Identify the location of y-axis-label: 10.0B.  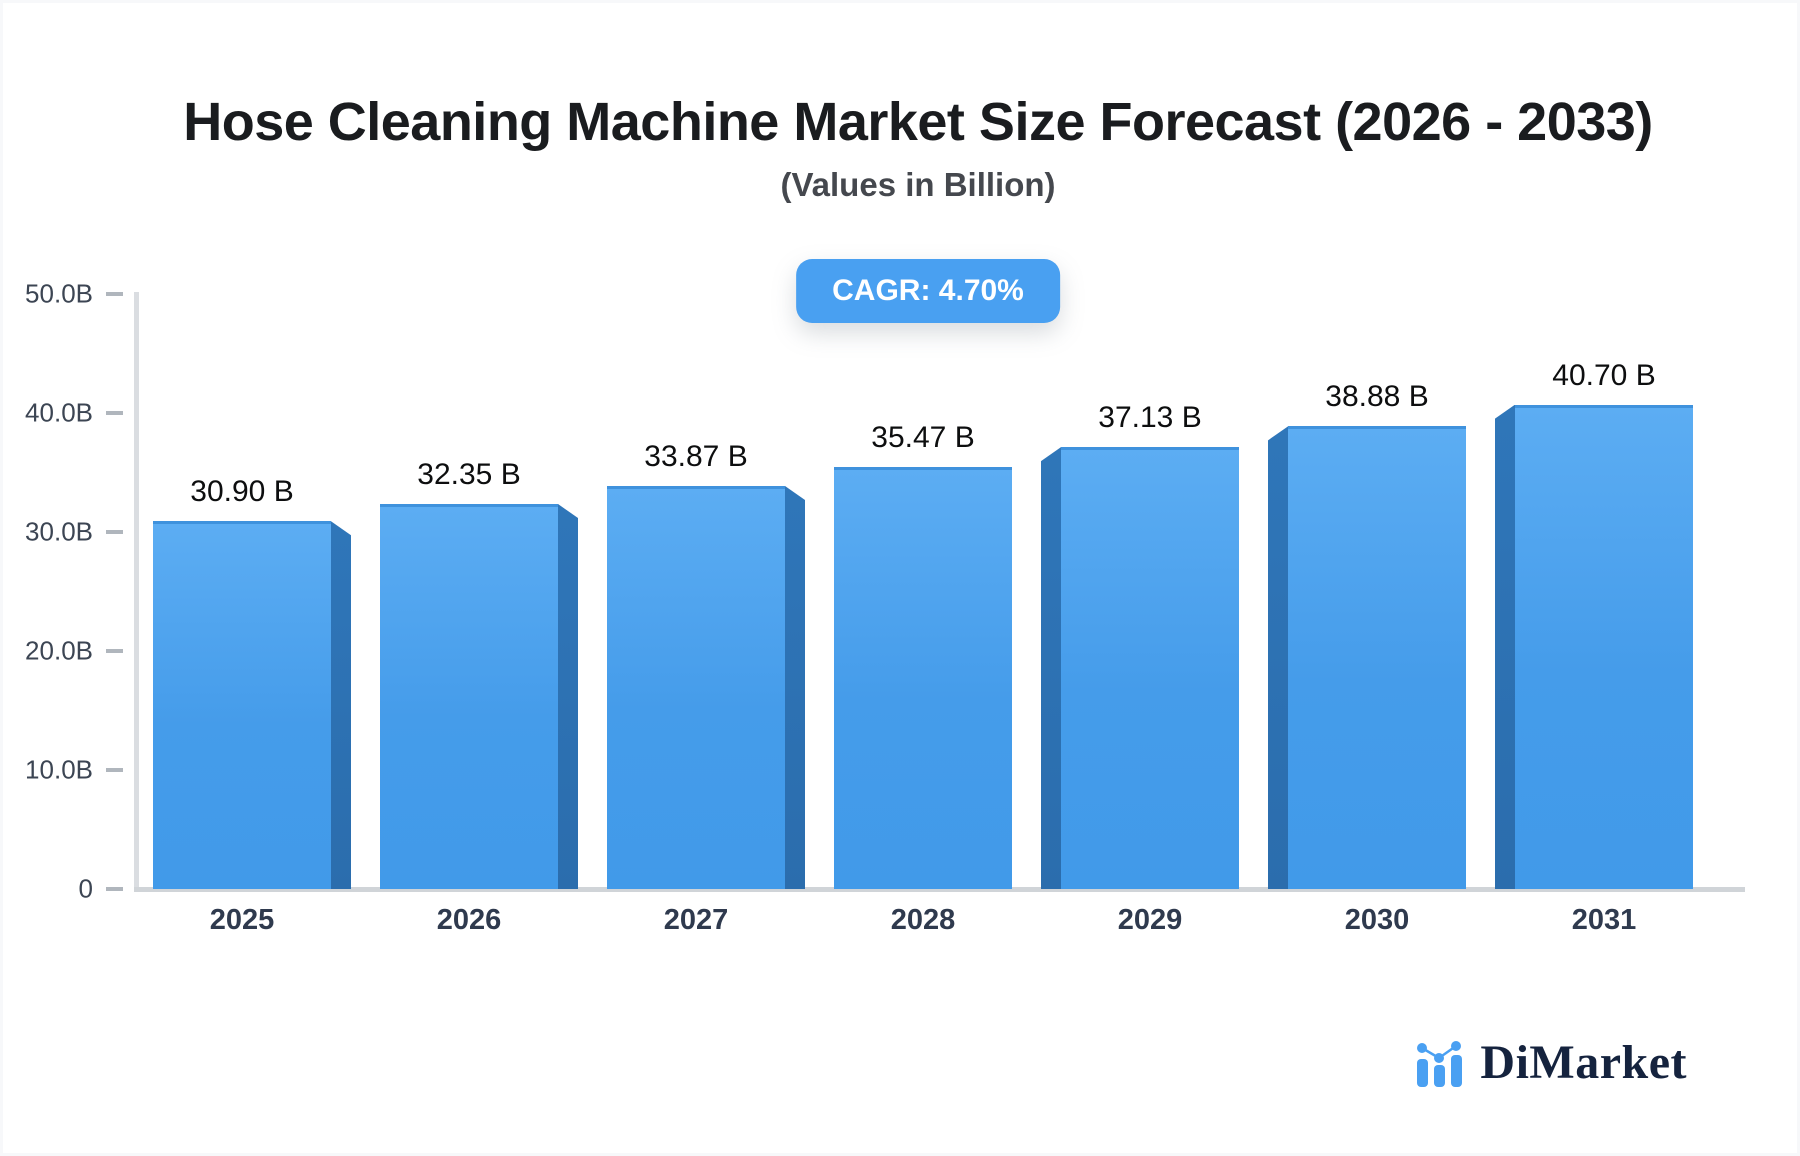
(59, 769).